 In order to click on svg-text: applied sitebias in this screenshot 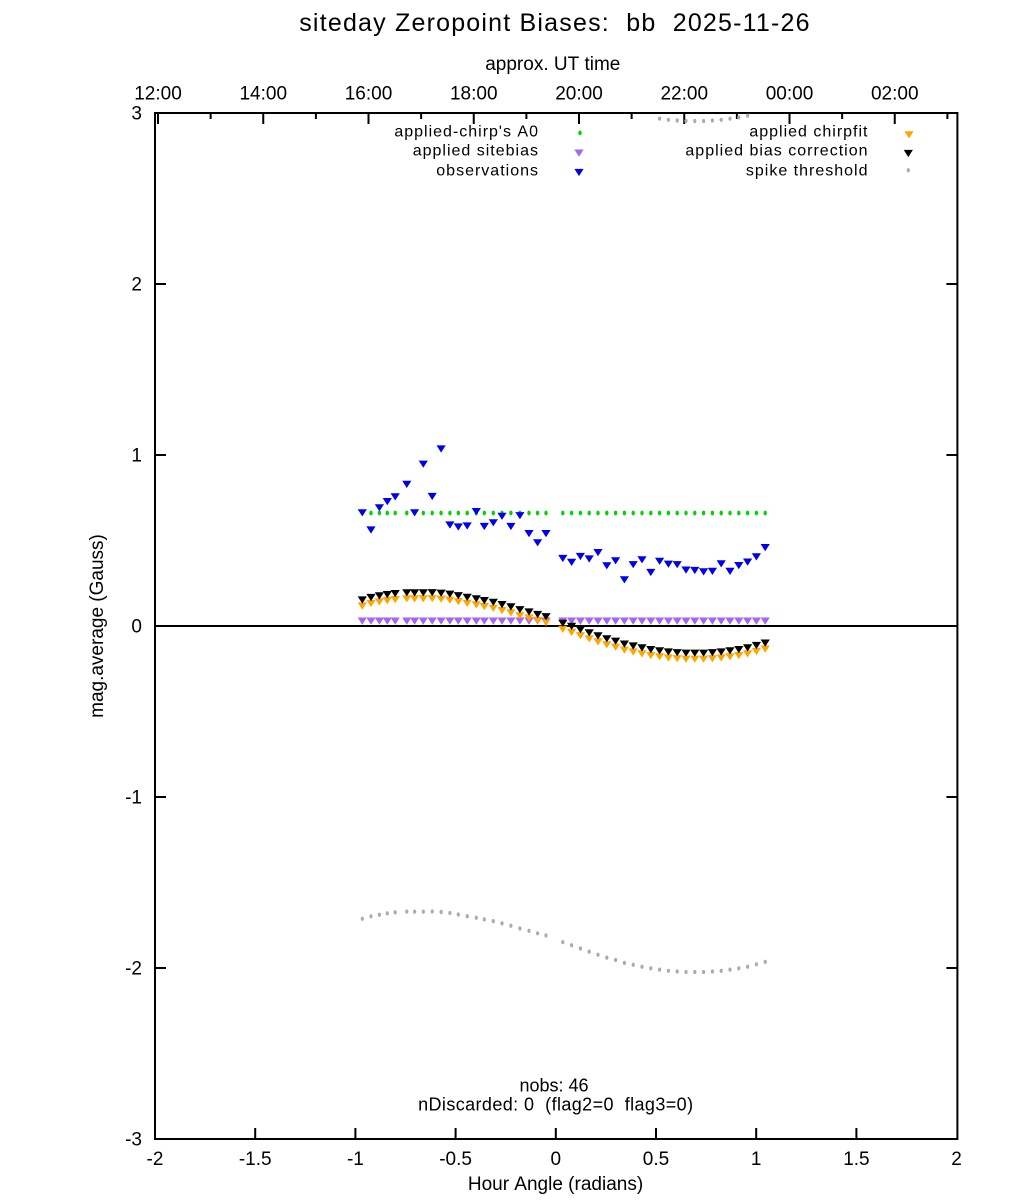, I will do `click(476, 151)`.